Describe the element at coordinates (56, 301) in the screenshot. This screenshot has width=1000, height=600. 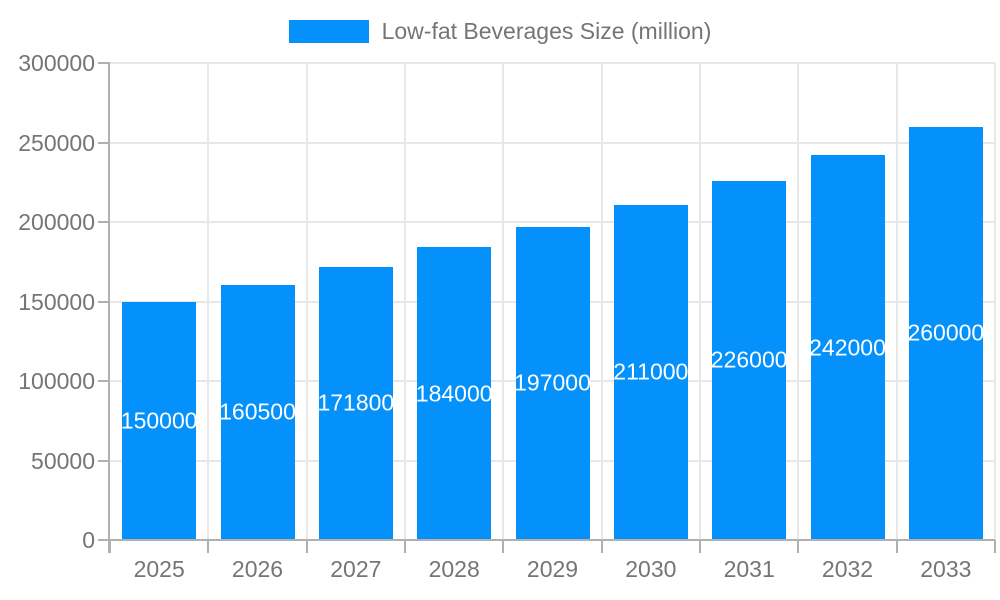
I see `y-tick-label: 150000` at that location.